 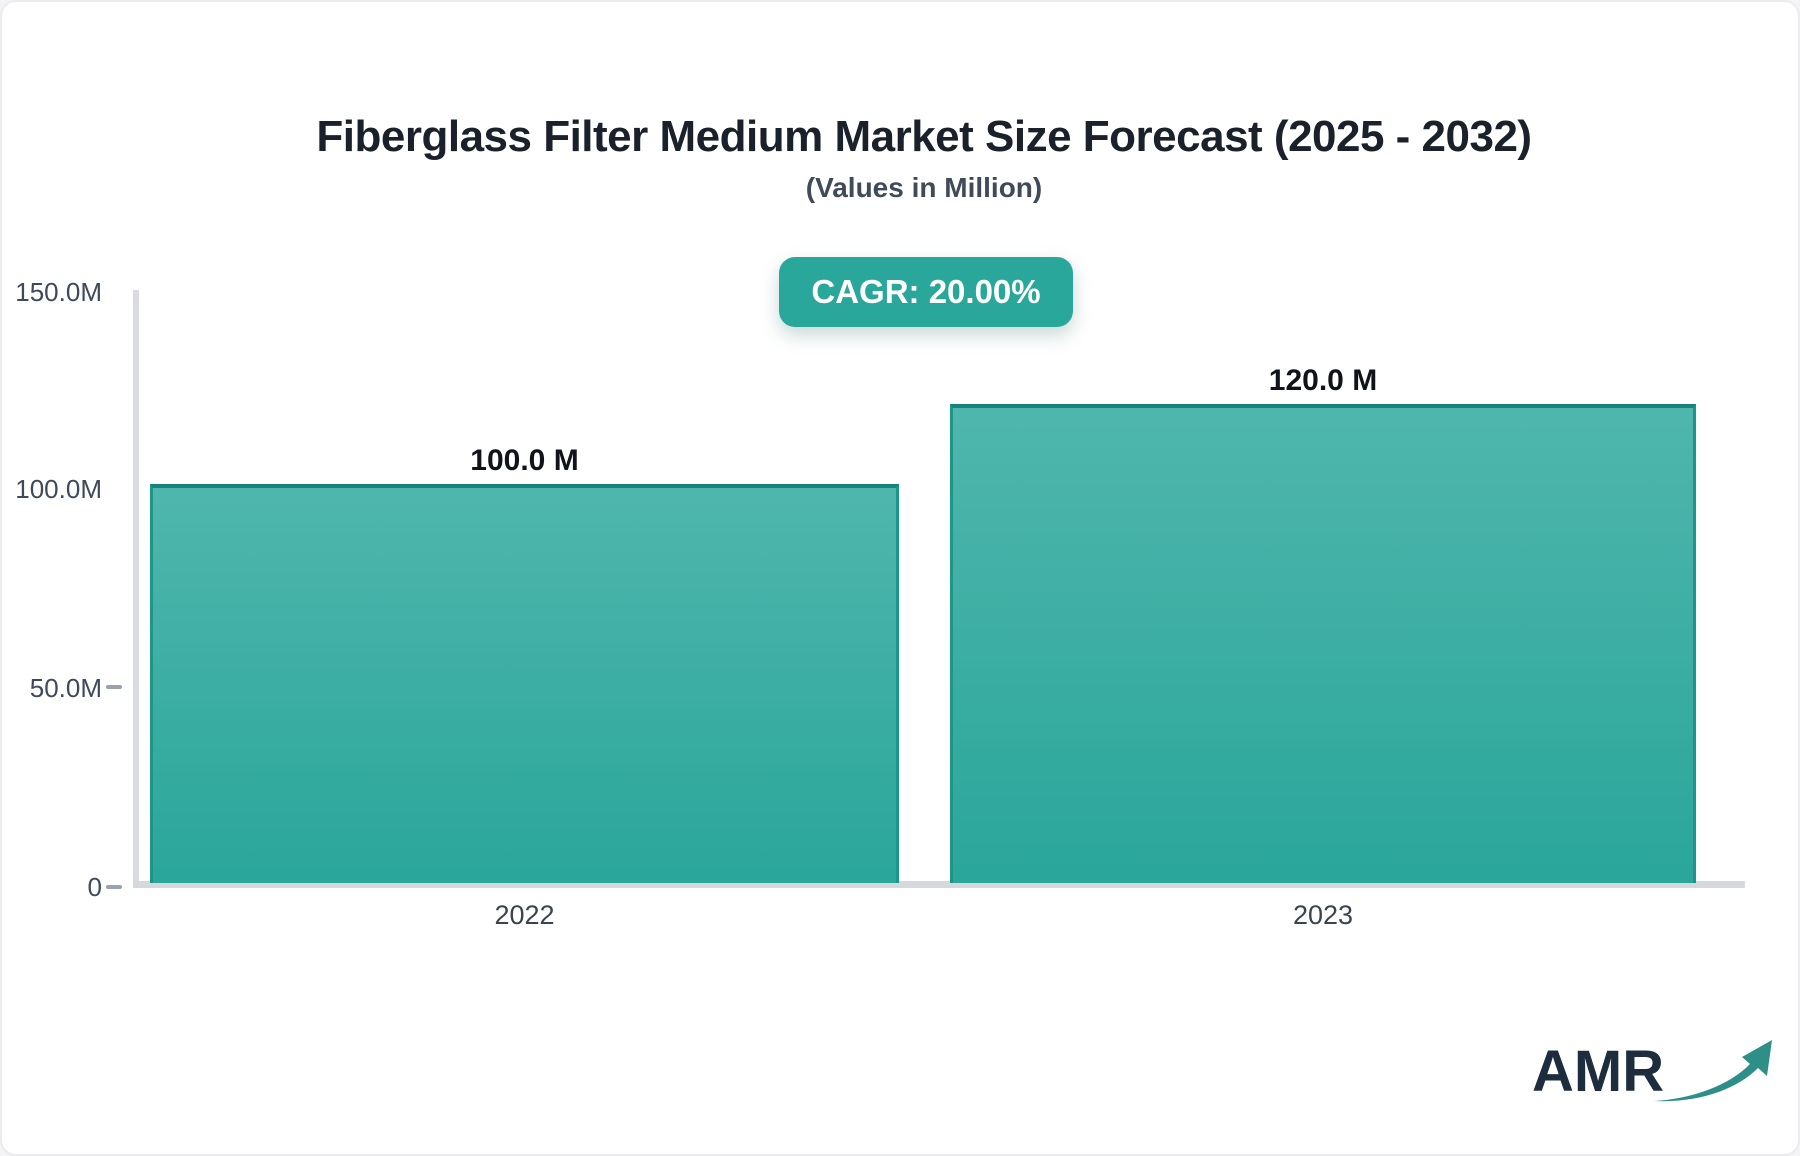 I want to click on y-tick-50m: 50.0M, so click(x=65, y=688).